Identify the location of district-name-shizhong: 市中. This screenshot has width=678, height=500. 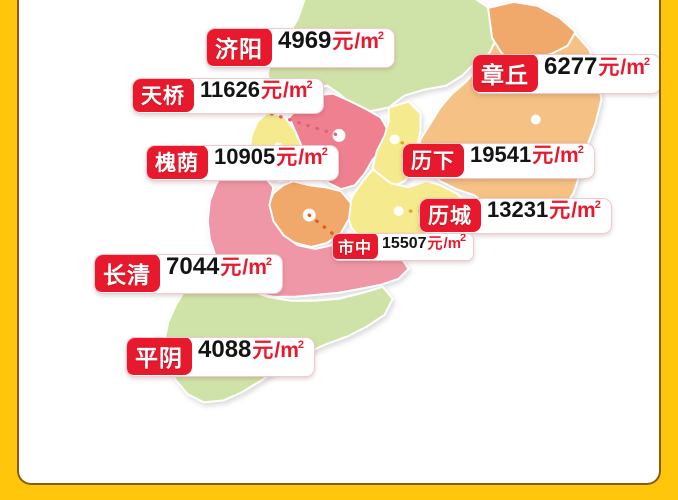
(356, 246).